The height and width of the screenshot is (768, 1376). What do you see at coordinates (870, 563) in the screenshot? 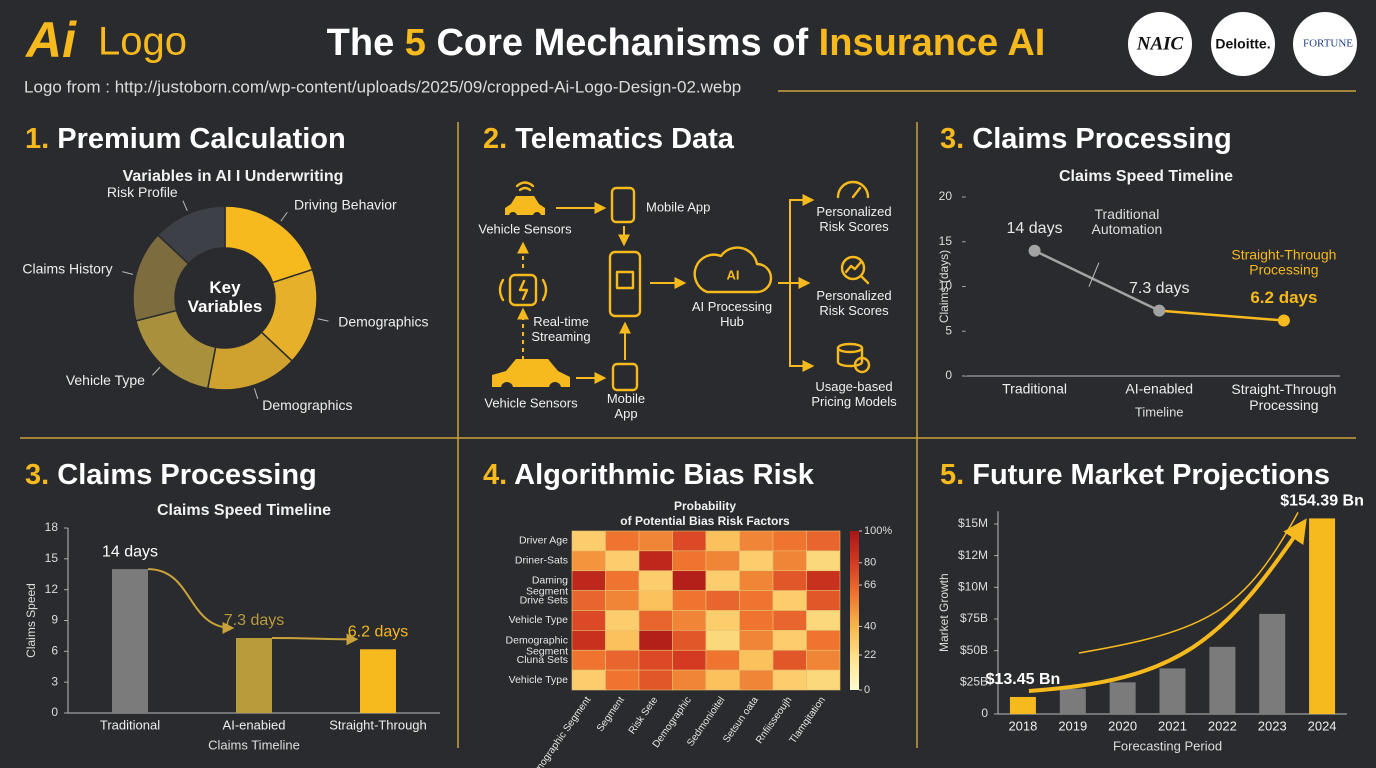
I see `colorbar-label: 80` at bounding box center [870, 563].